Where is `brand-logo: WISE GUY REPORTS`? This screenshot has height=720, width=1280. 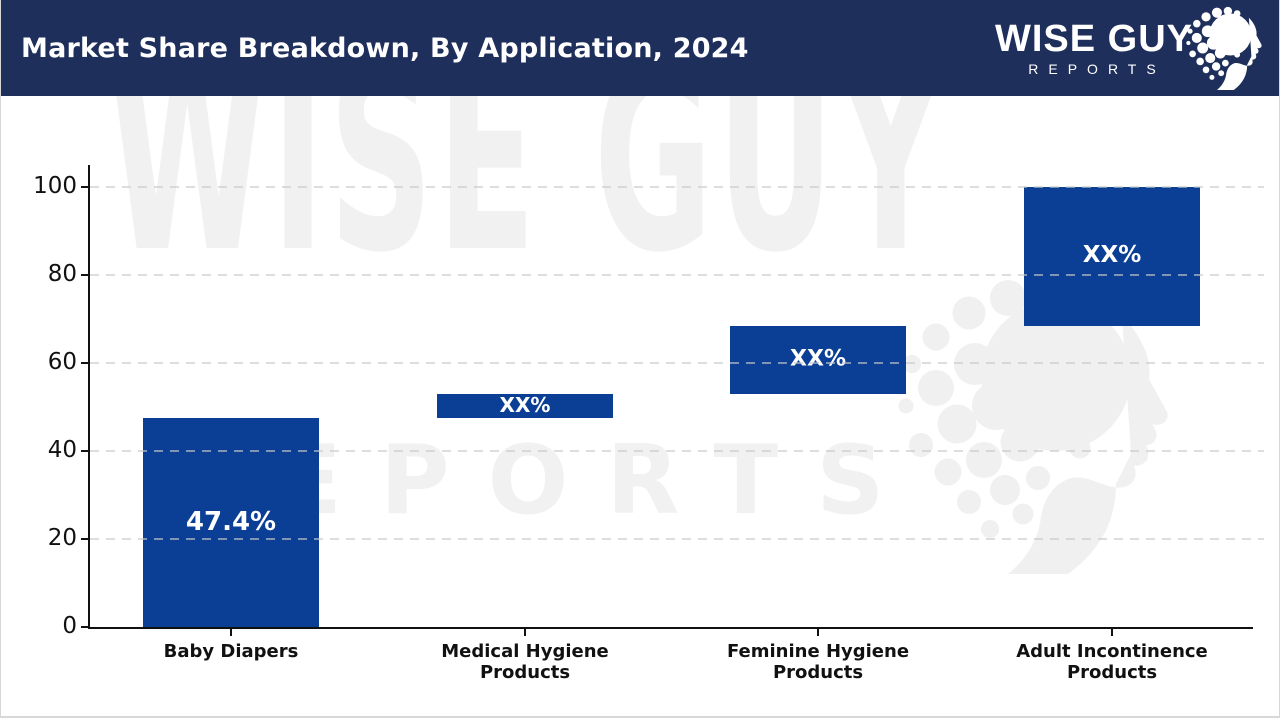 brand-logo: WISE GUY REPORTS is located at coordinates (1131, 48).